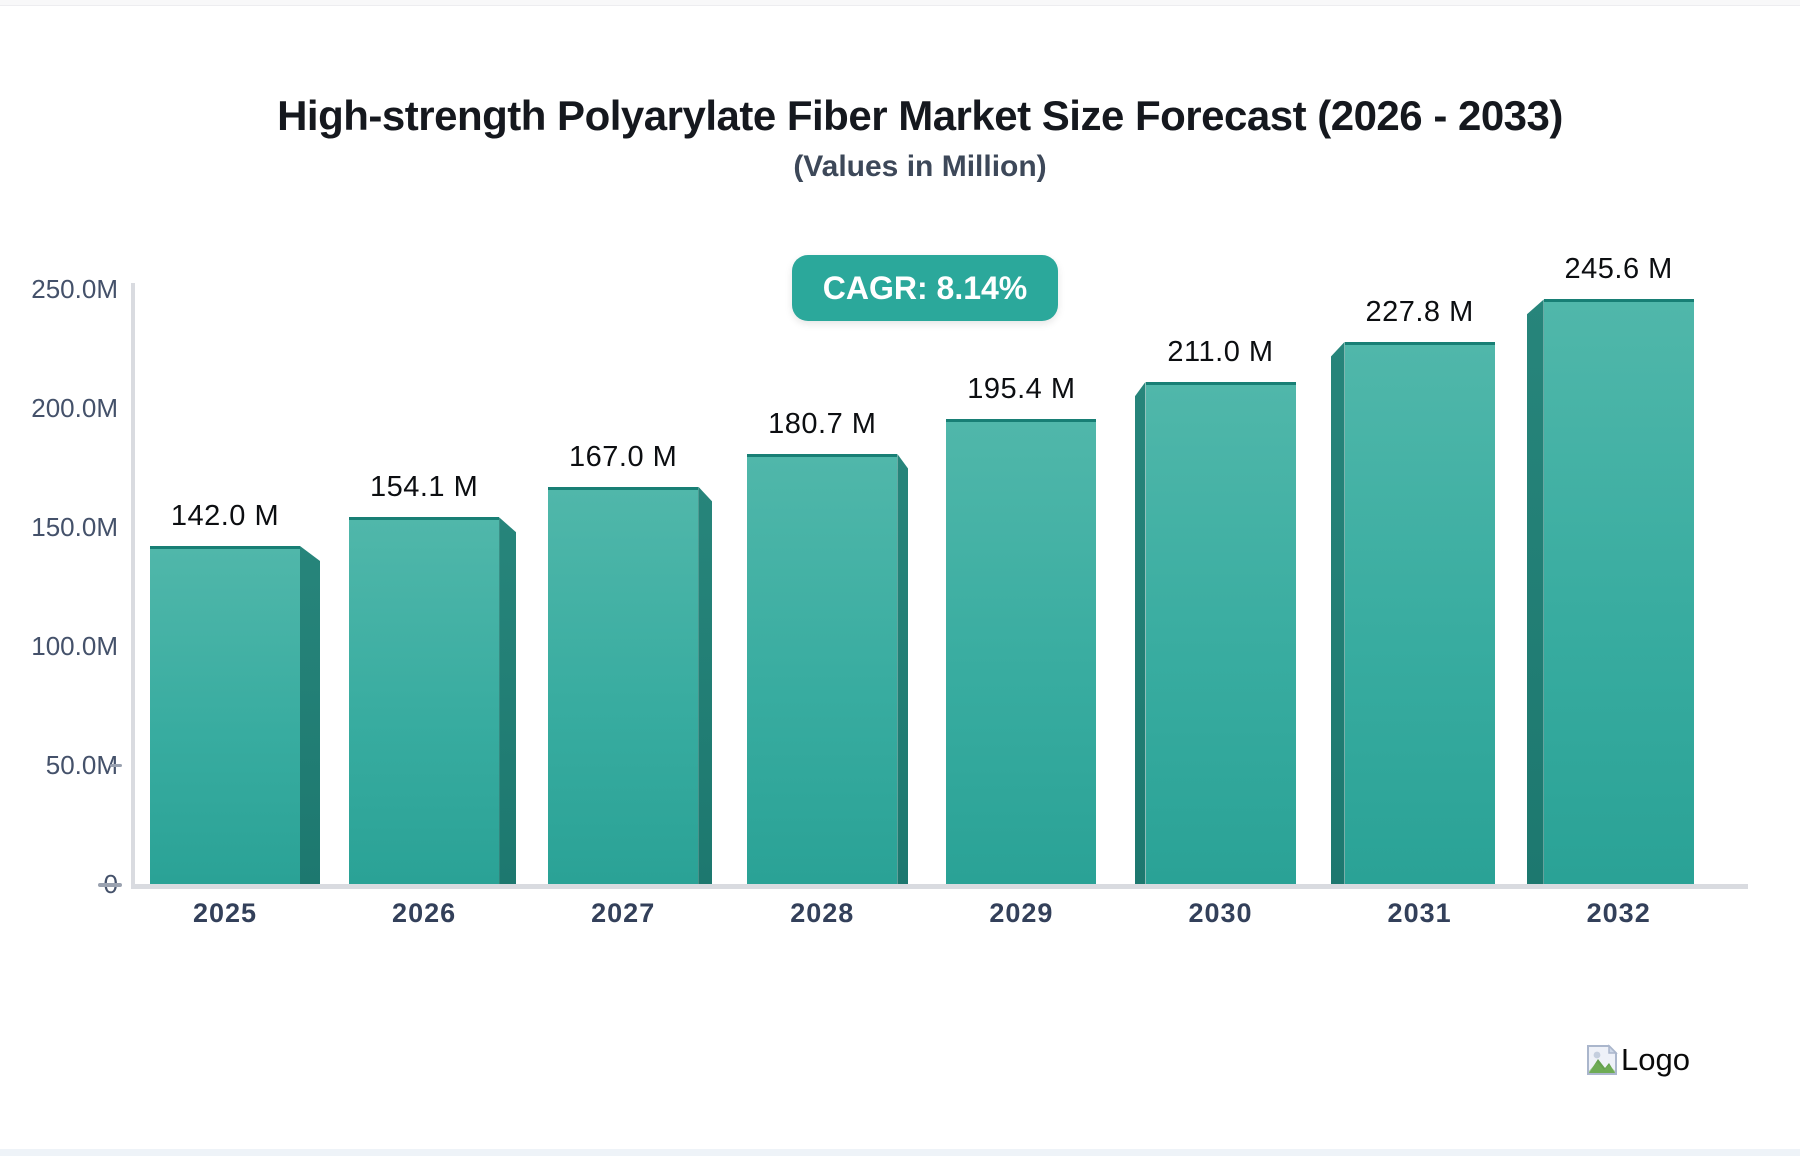  What do you see at coordinates (1021, 913) in the screenshot?
I see `x-axis-label-2029: 2029` at bounding box center [1021, 913].